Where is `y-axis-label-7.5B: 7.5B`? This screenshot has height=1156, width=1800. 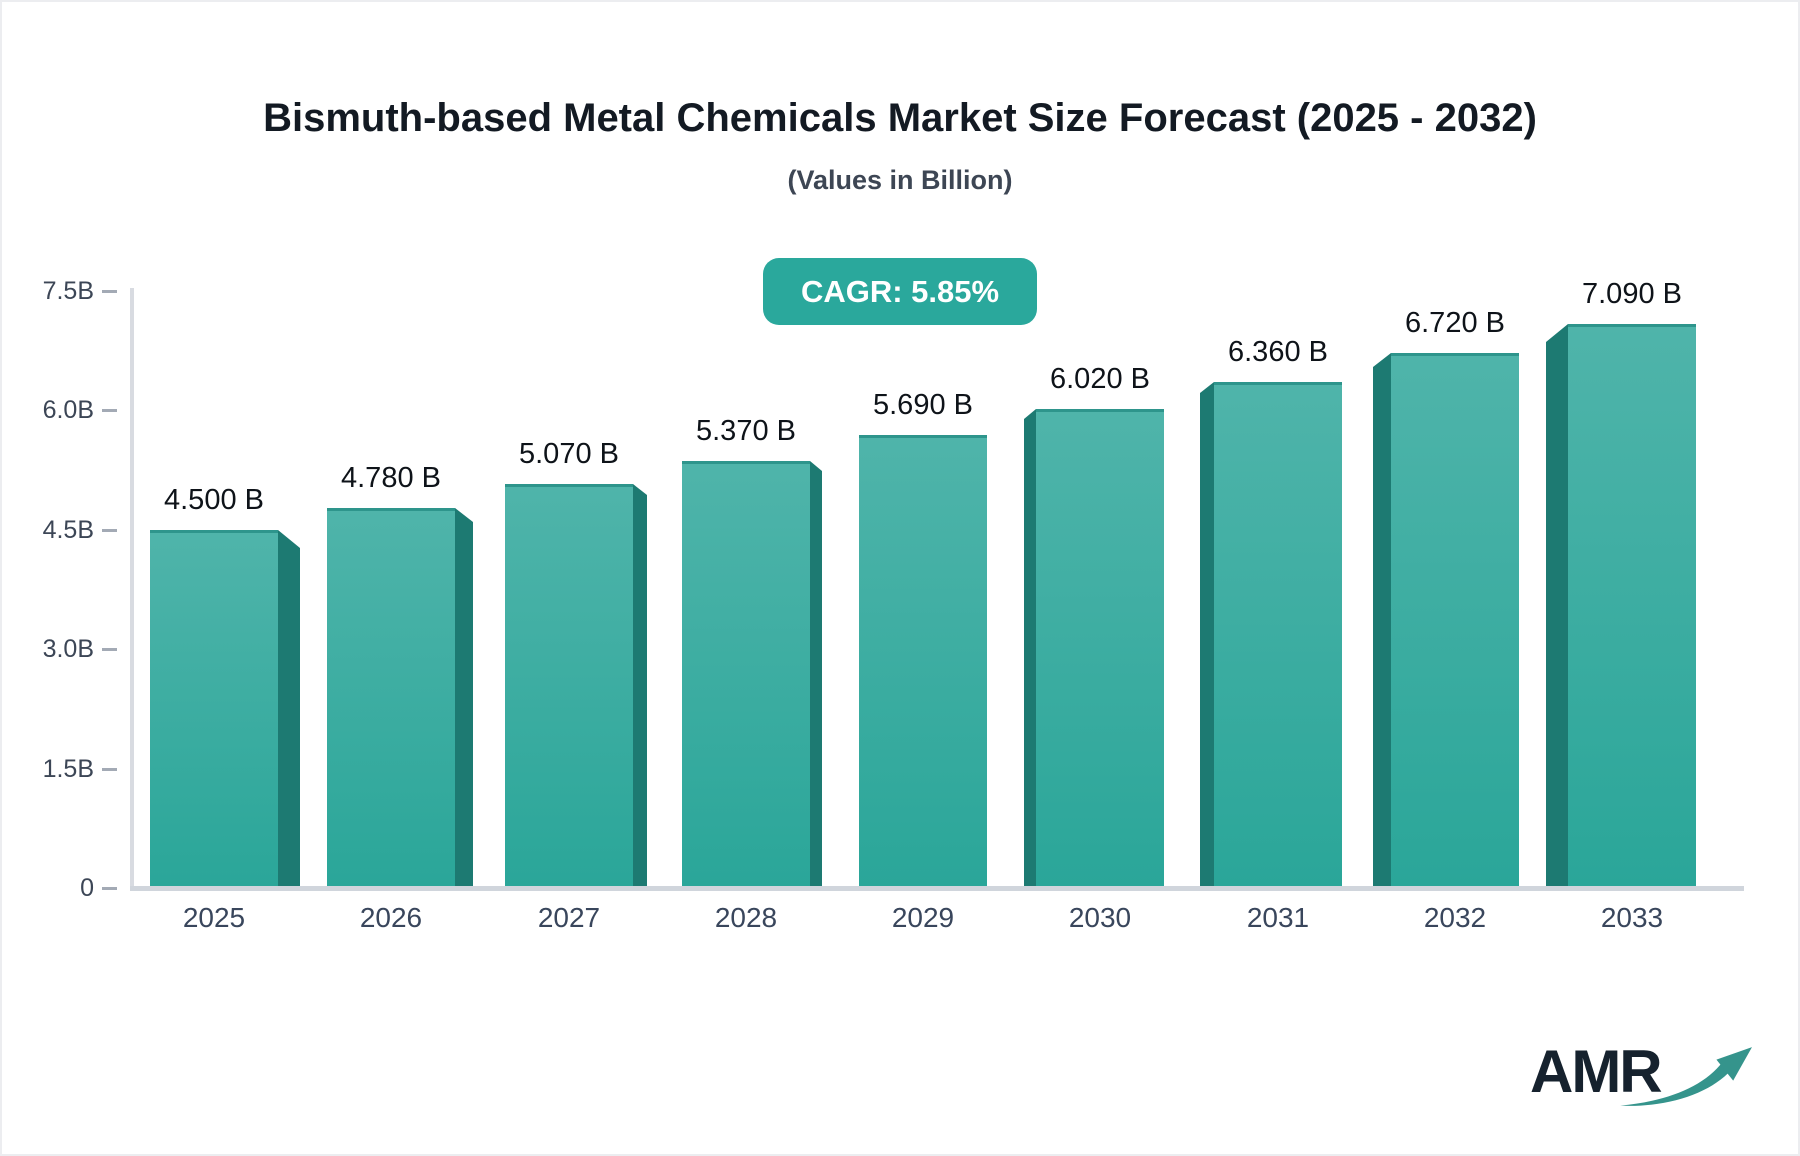 y-axis-label-7.5B: 7.5B is located at coordinates (68, 291).